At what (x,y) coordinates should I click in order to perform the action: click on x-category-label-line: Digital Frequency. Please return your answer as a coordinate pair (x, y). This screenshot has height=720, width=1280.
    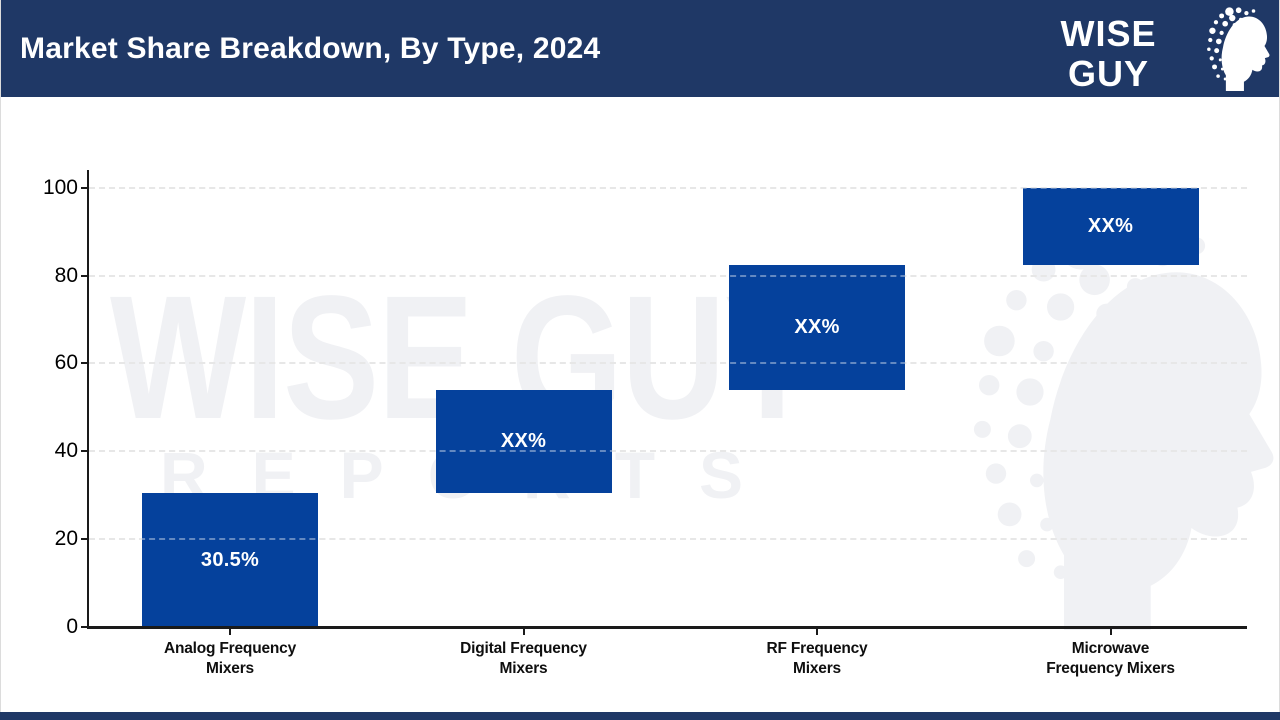
    Looking at the image, I should click on (523, 648).